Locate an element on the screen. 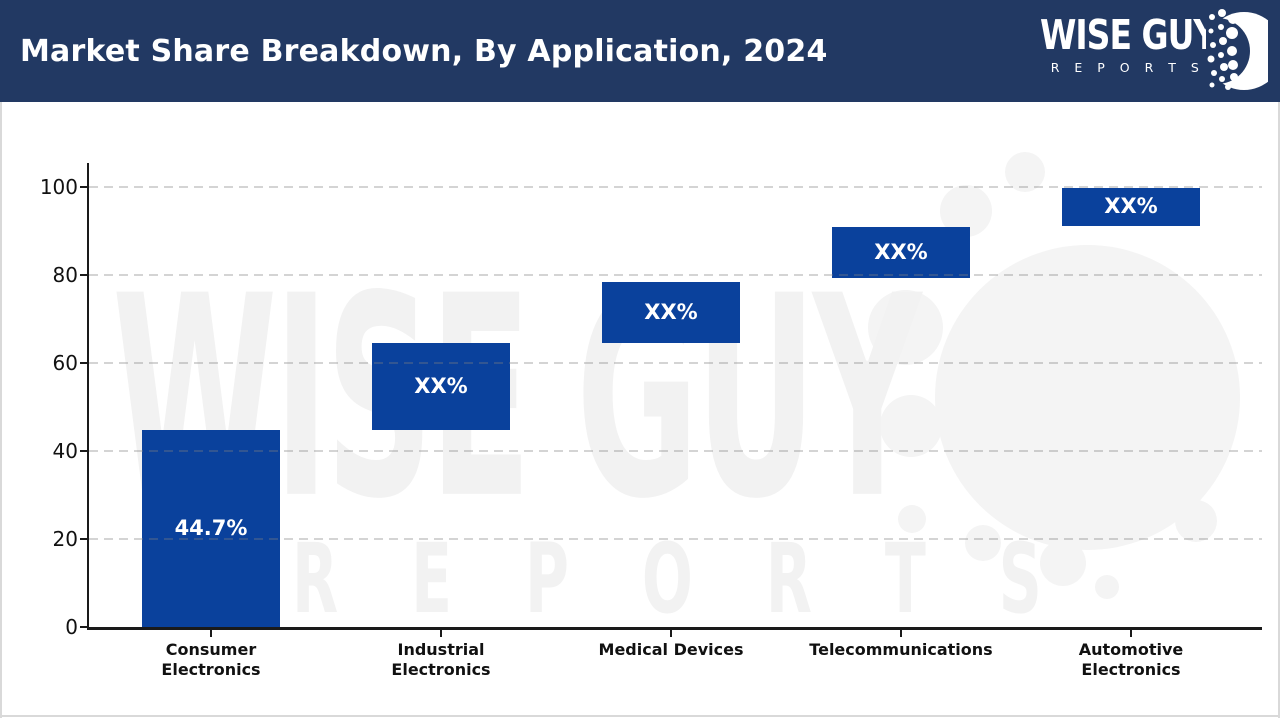 This screenshot has width=1280, height=720. bar-consumer-electronics: 44.7% is located at coordinates (211, 528).